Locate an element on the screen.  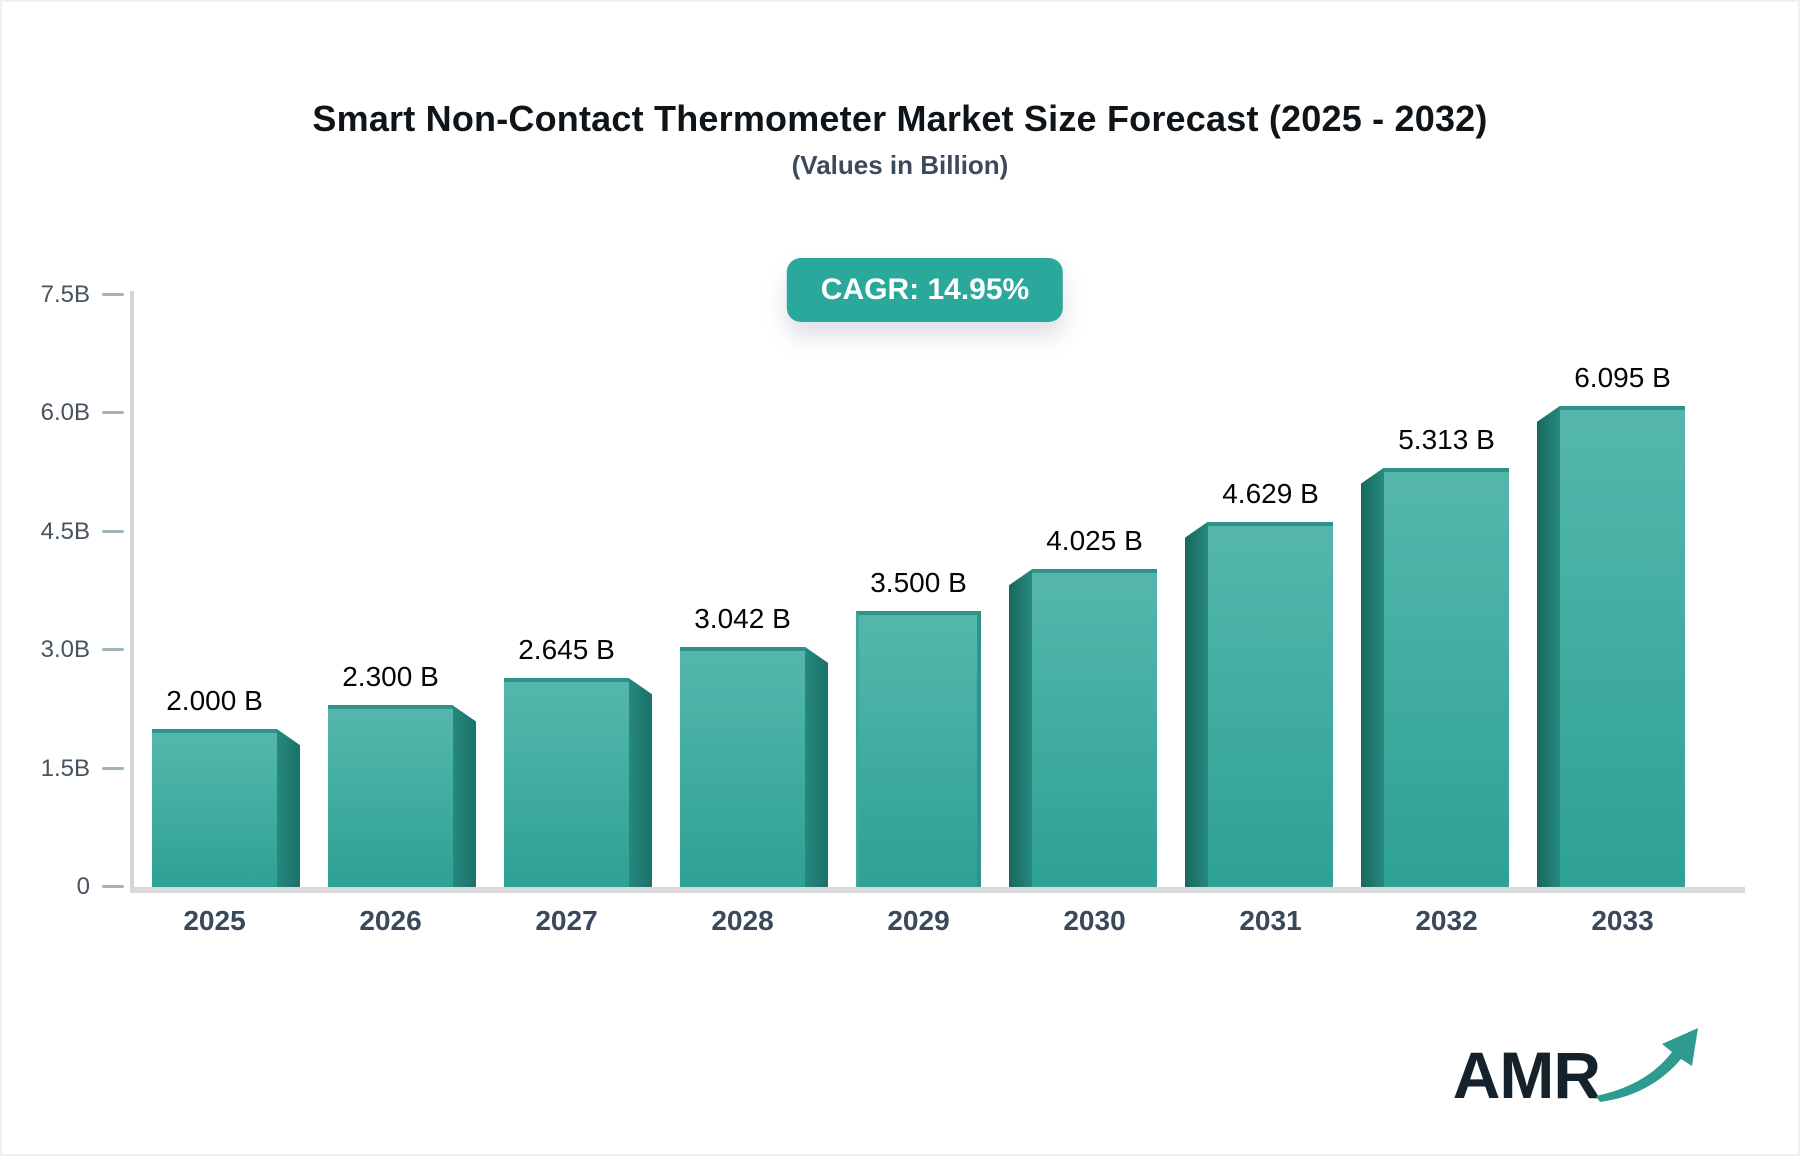
bar-value-label: 3.500 B is located at coordinates (918, 582).